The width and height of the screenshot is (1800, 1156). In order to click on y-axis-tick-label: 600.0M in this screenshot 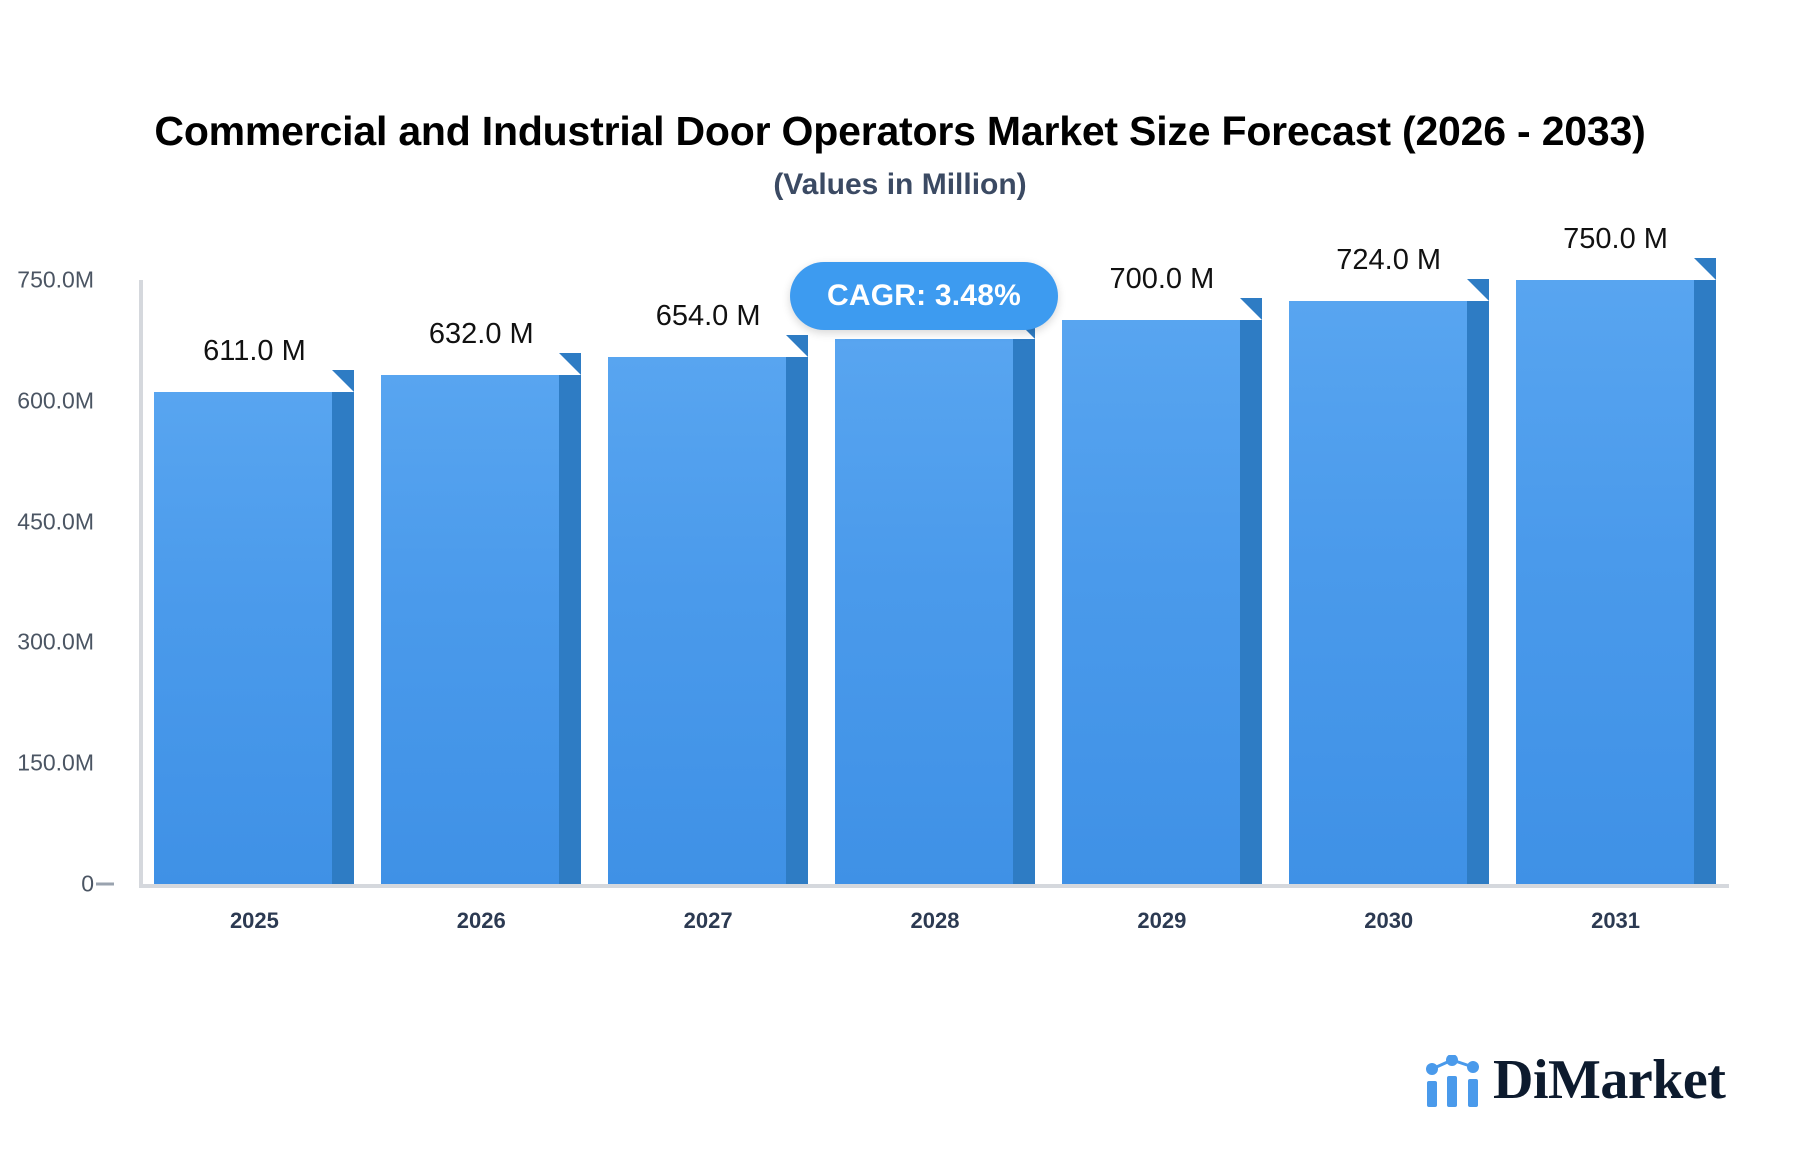, I will do `click(55, 400)`.